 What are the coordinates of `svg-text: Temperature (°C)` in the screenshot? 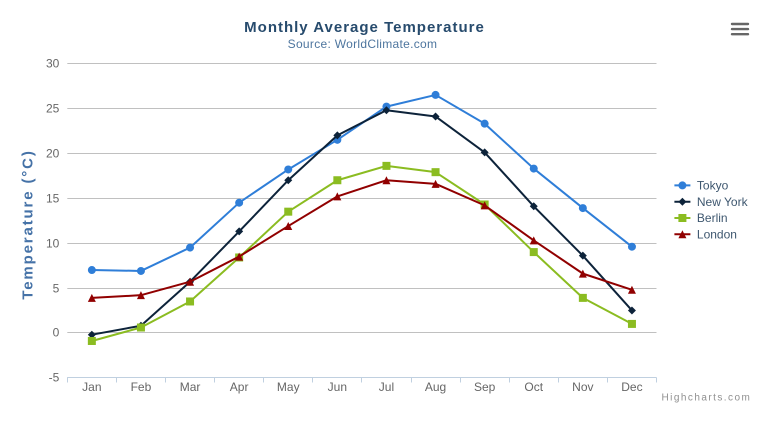 It's located at (28, 224).